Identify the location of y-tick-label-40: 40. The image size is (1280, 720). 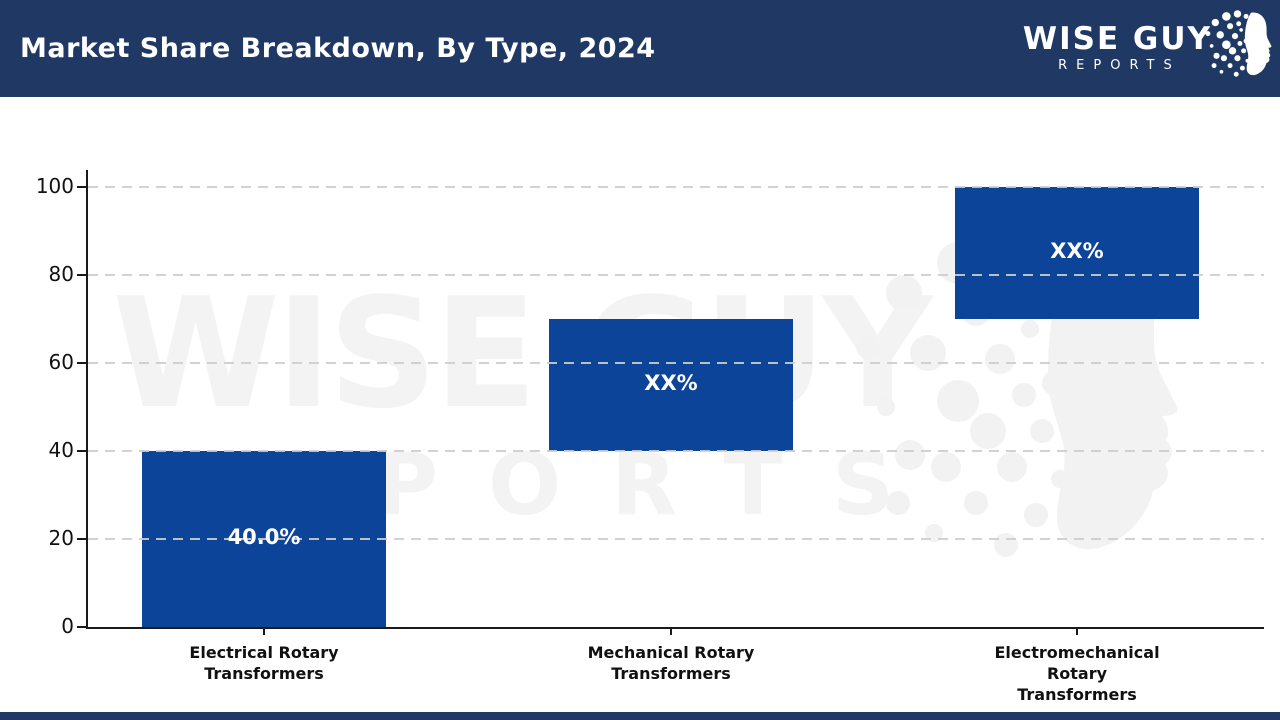
(61, 450).